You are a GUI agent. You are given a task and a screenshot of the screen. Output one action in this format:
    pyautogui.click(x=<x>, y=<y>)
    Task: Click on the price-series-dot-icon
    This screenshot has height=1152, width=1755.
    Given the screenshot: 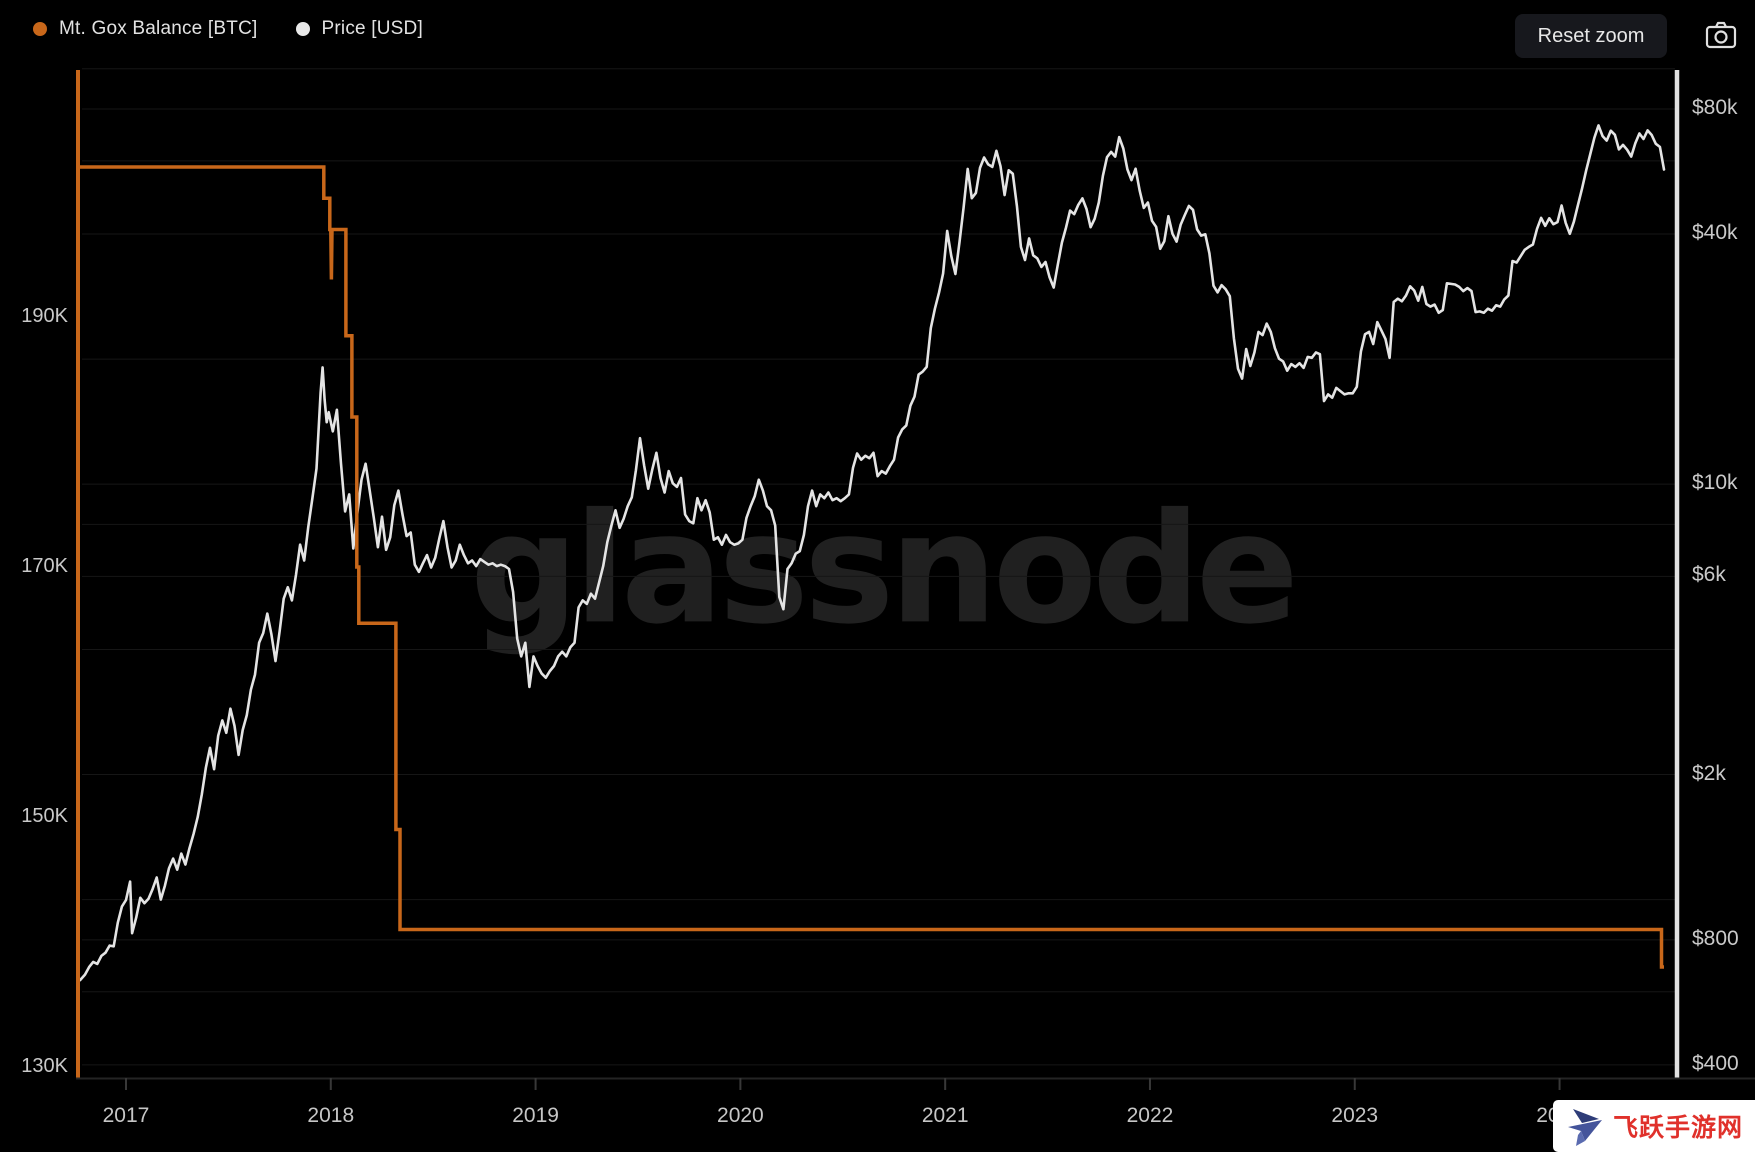 What is the action you would take?
    pyautogui.click(x=302, y=29)
    